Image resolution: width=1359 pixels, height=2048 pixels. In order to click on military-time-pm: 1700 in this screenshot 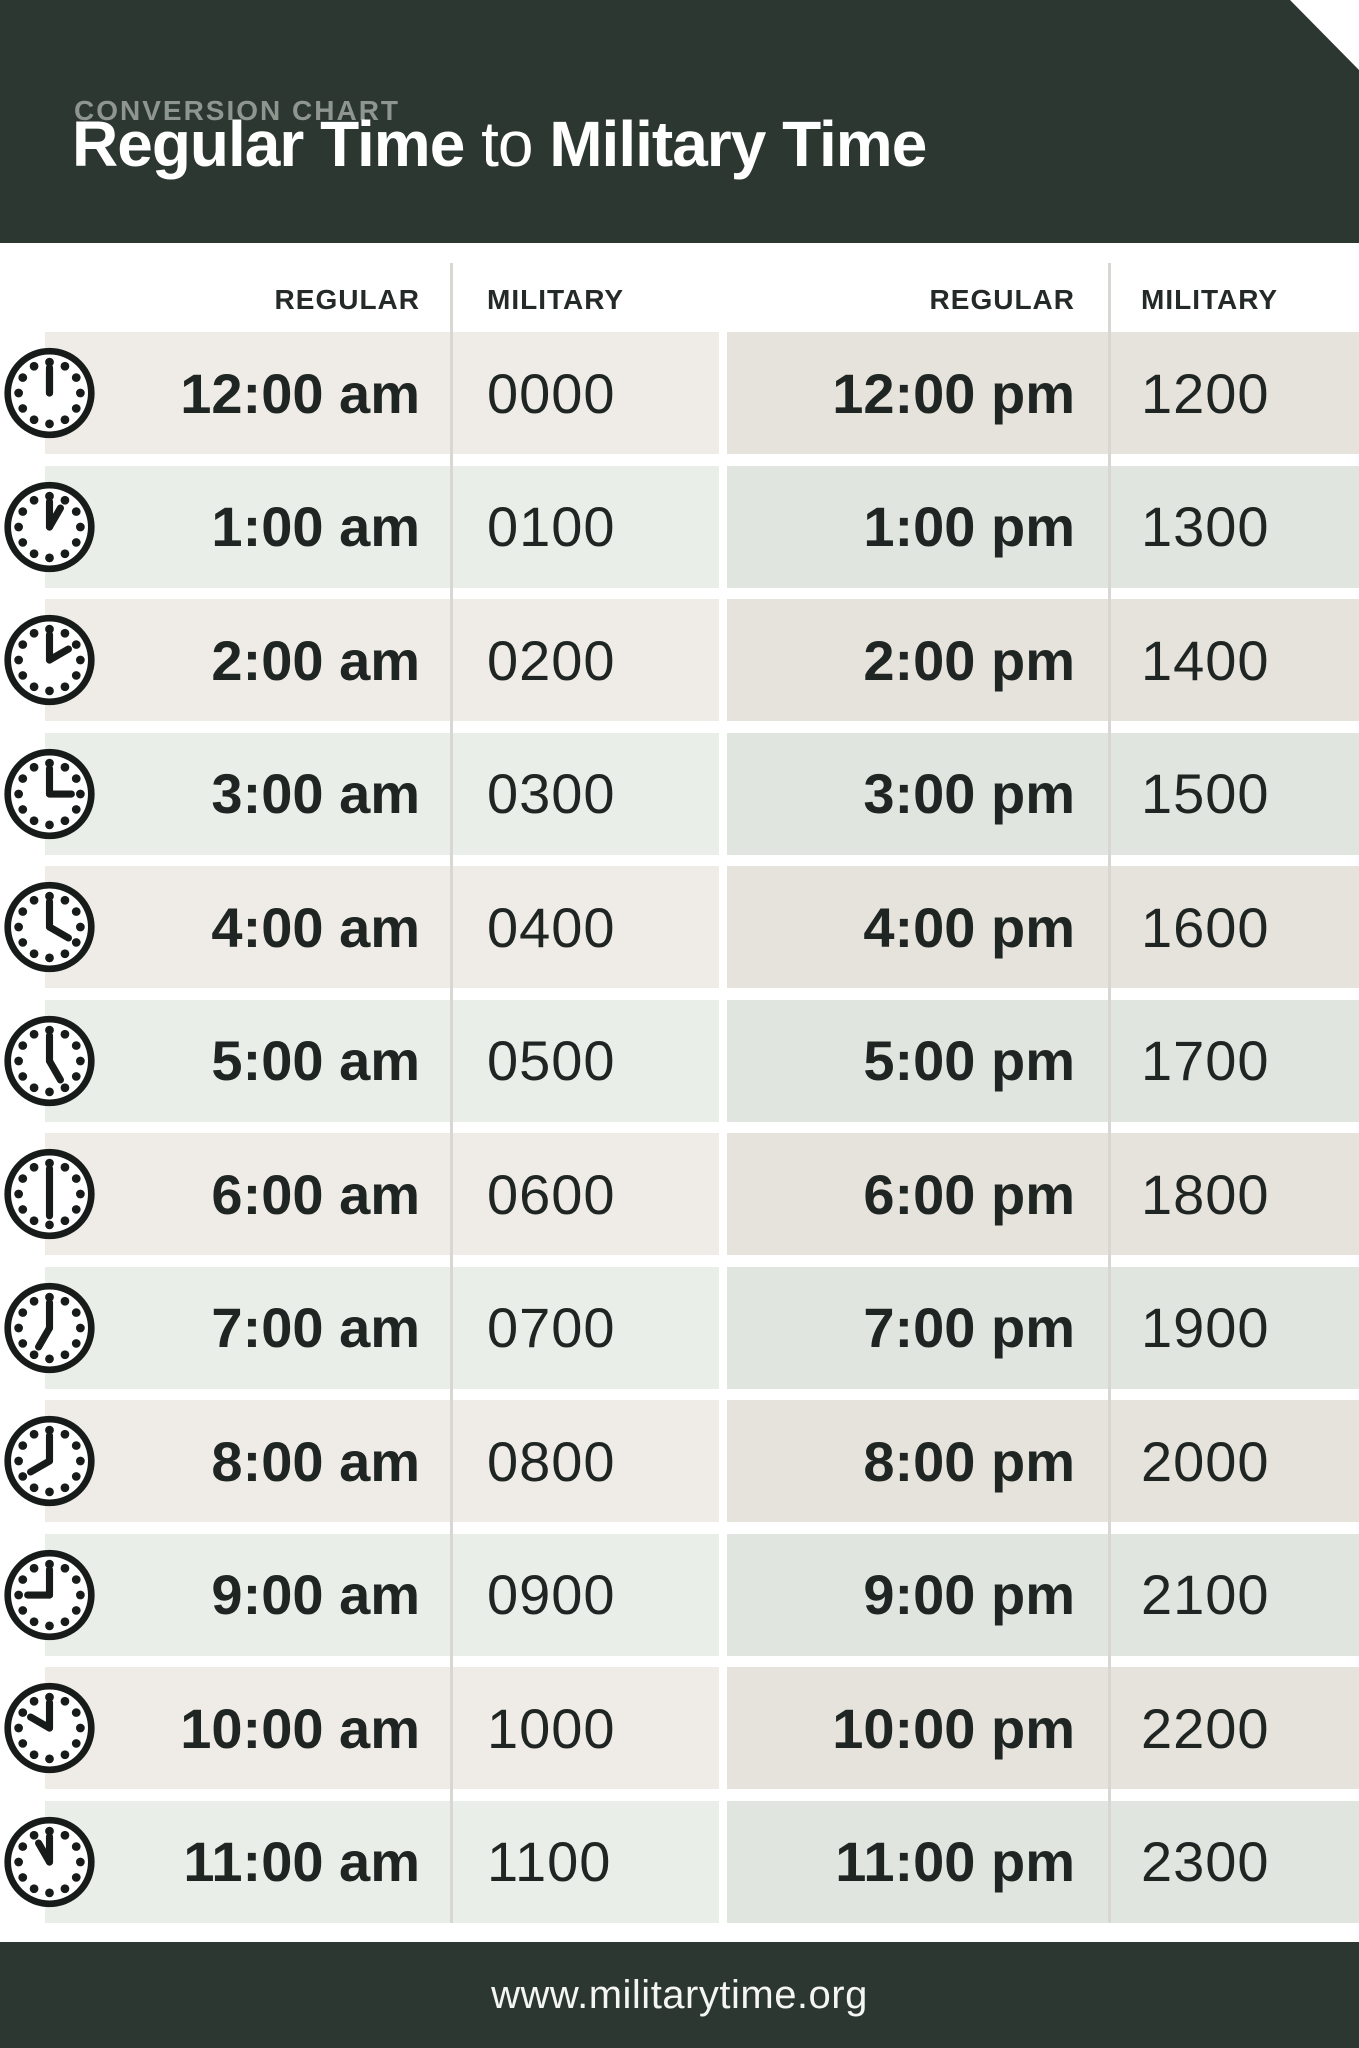, I will do `click(1205, 1060)`.